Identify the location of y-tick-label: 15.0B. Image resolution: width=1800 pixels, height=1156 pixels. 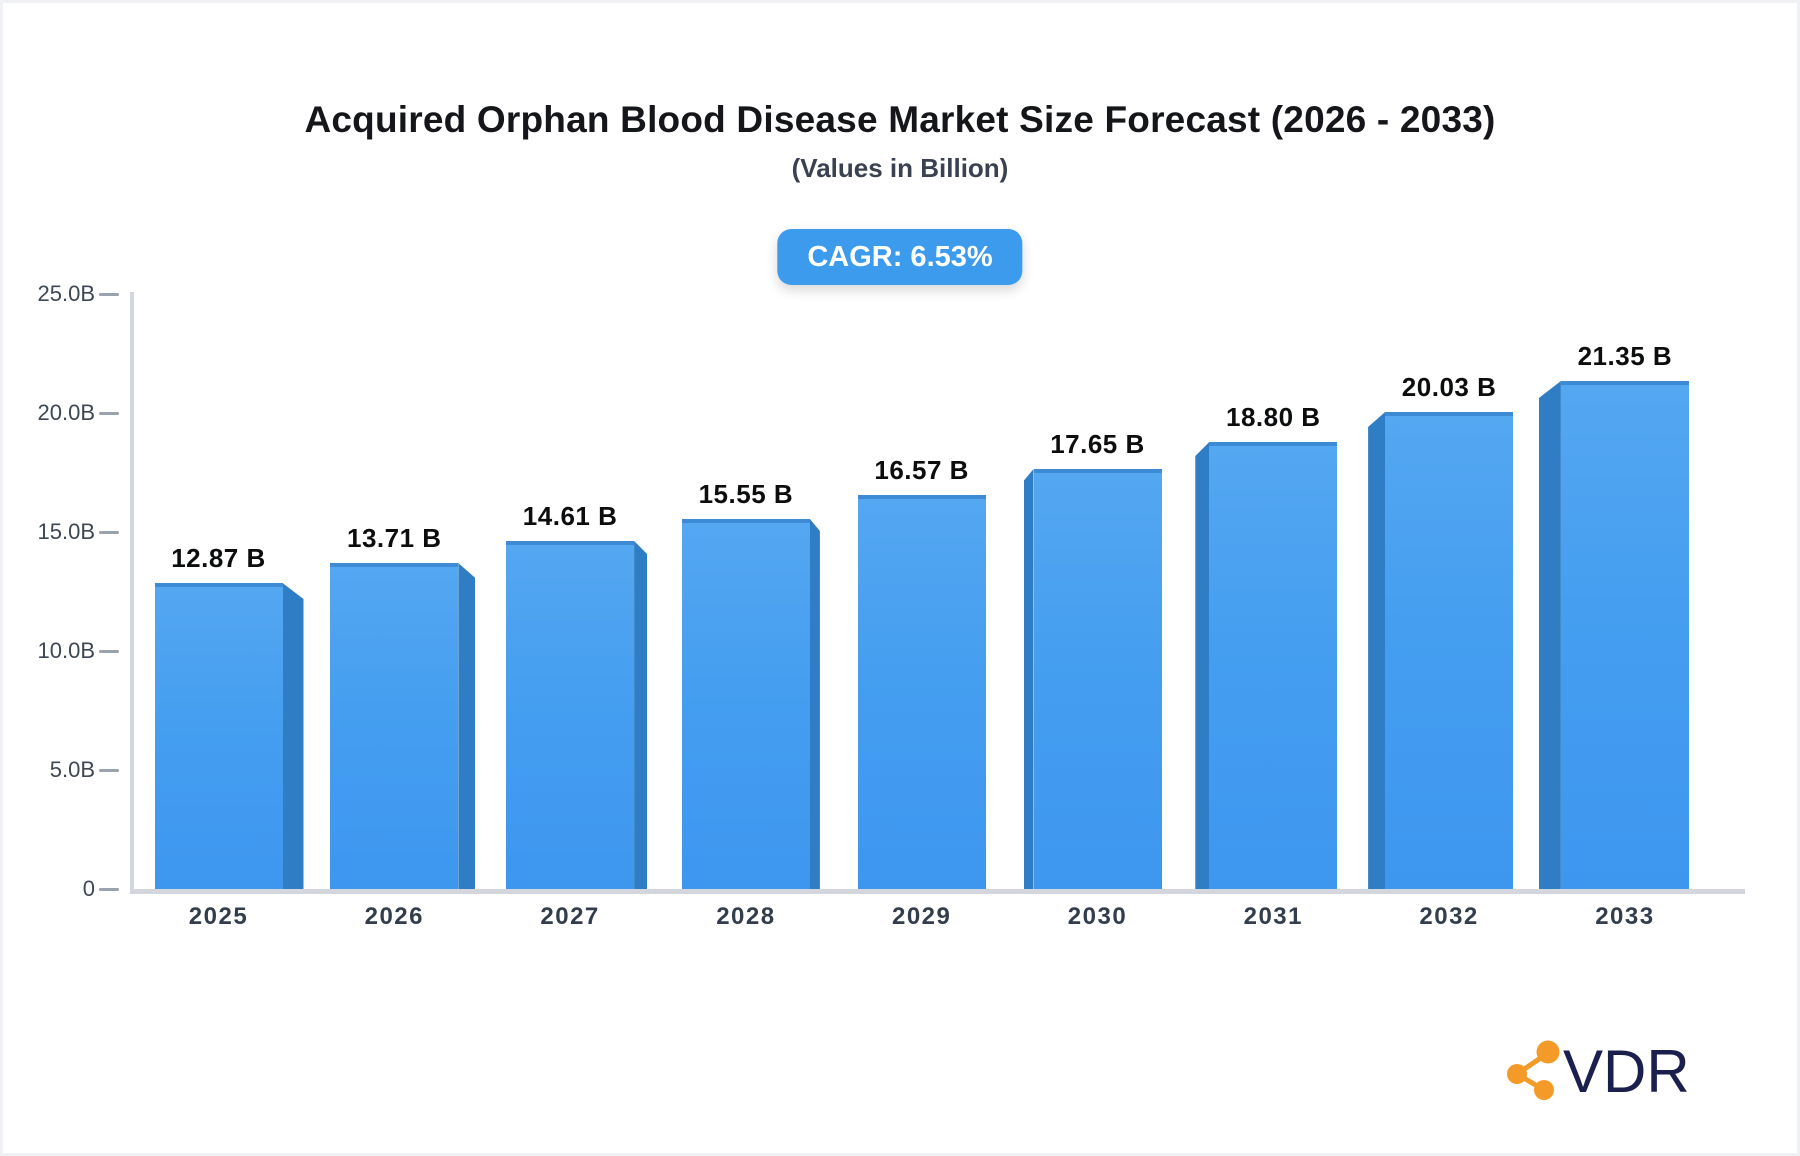
(66, 531).